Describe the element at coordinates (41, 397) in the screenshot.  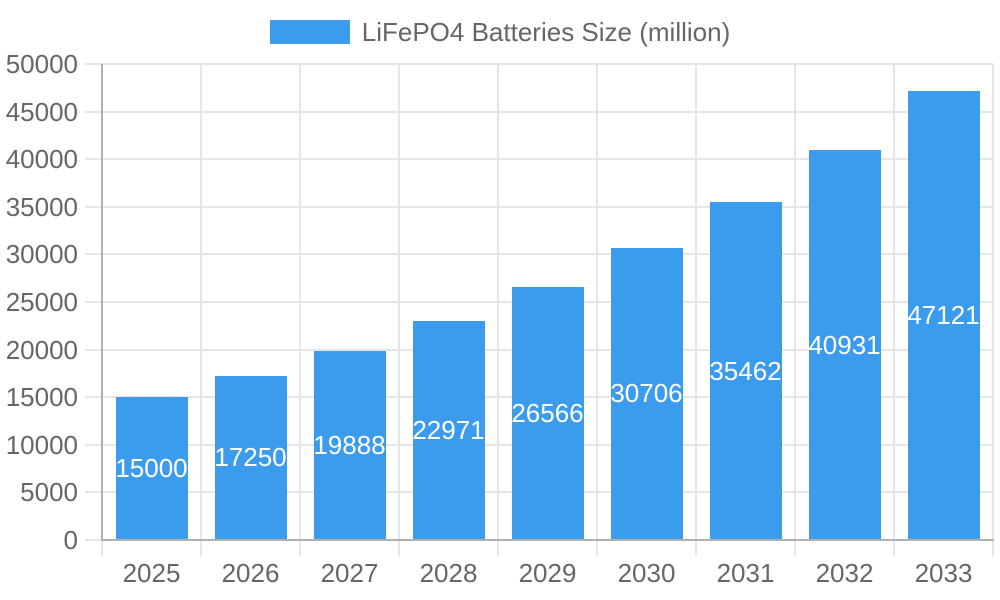
I see `y-axis-label: 15000` at that location.